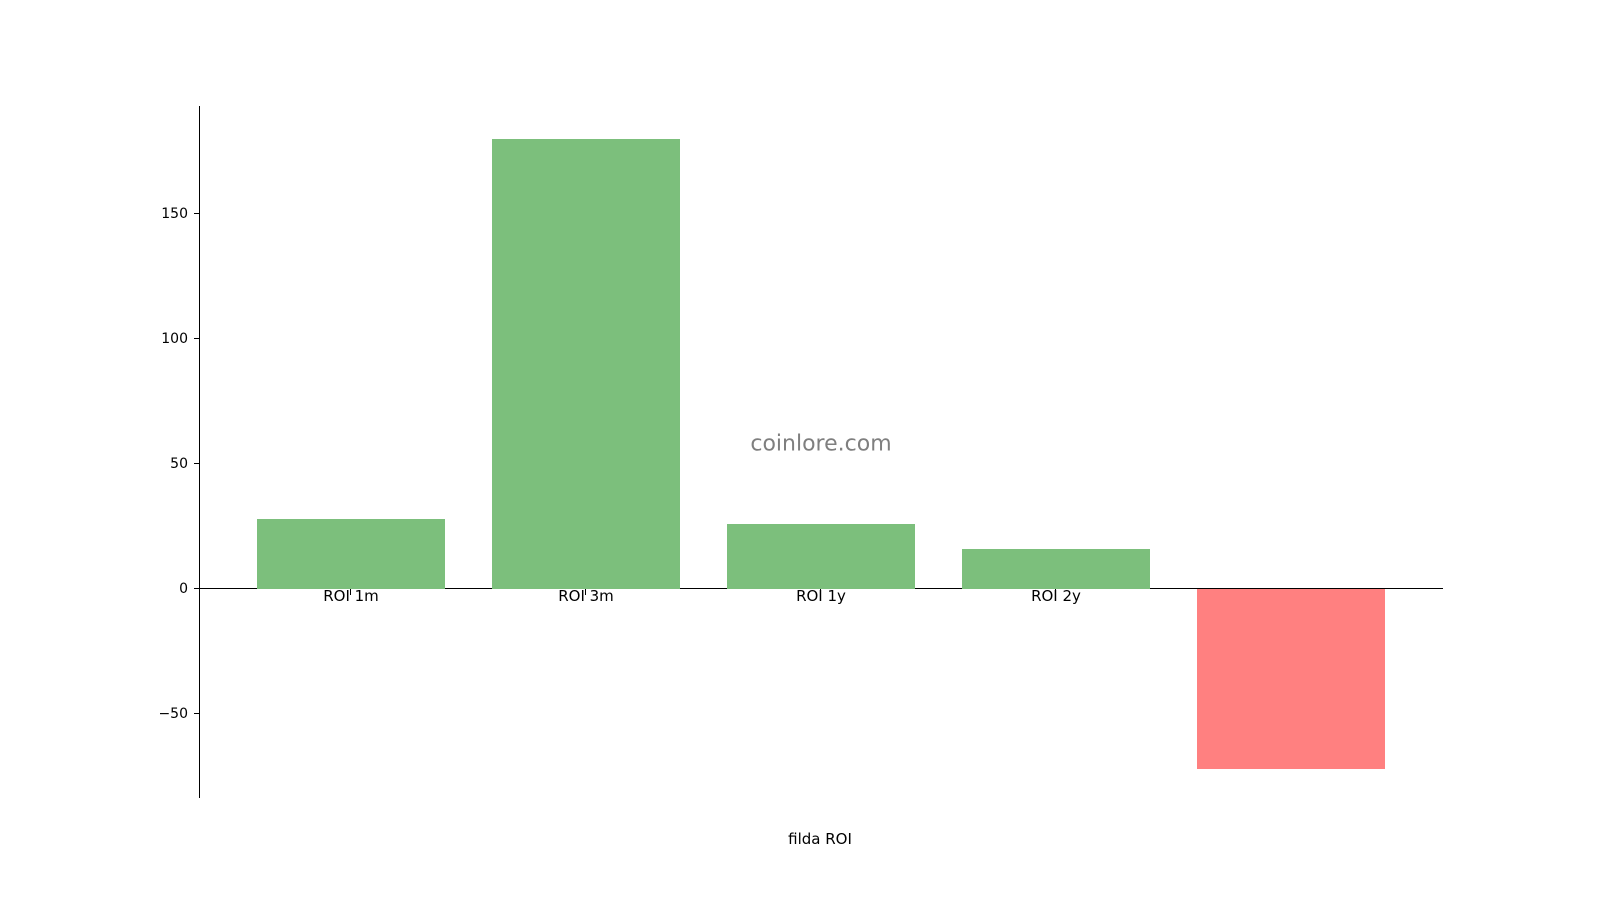  Describe the element at coordinates (351, 554) in the screenshot. I see `bar-roi-1m` at that location.